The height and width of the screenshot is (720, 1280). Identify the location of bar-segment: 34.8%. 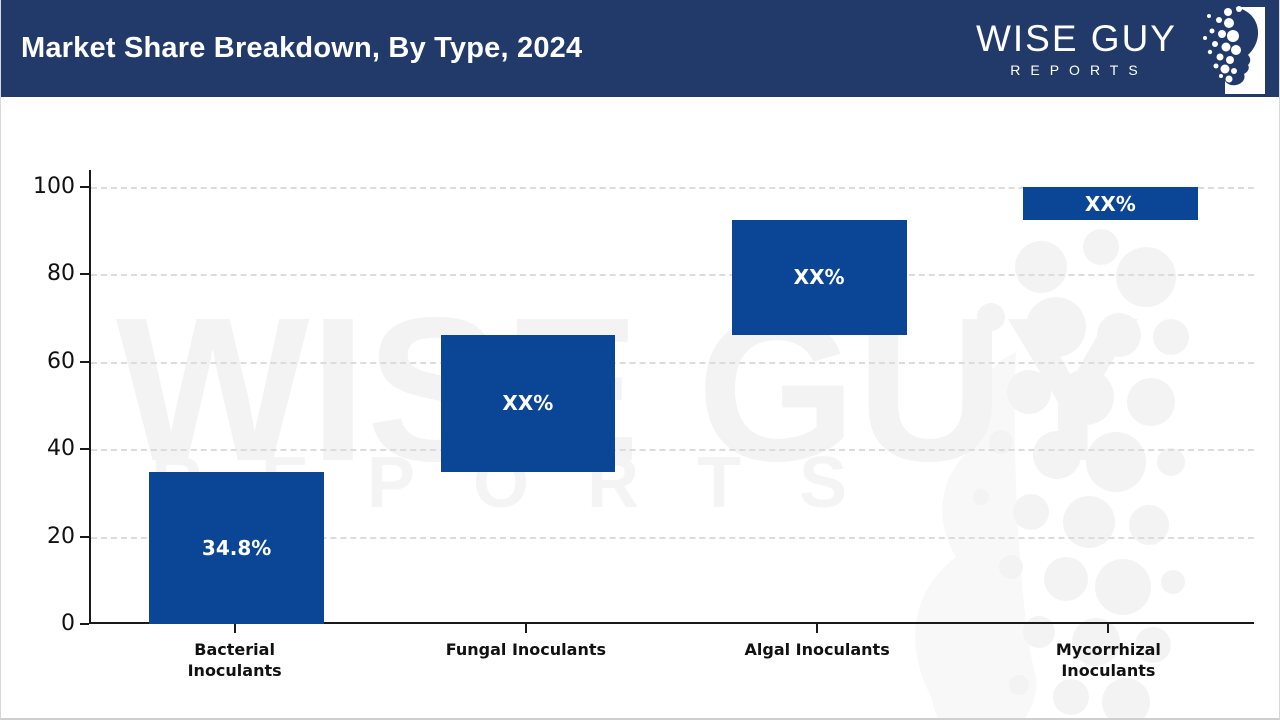
(236, 547).